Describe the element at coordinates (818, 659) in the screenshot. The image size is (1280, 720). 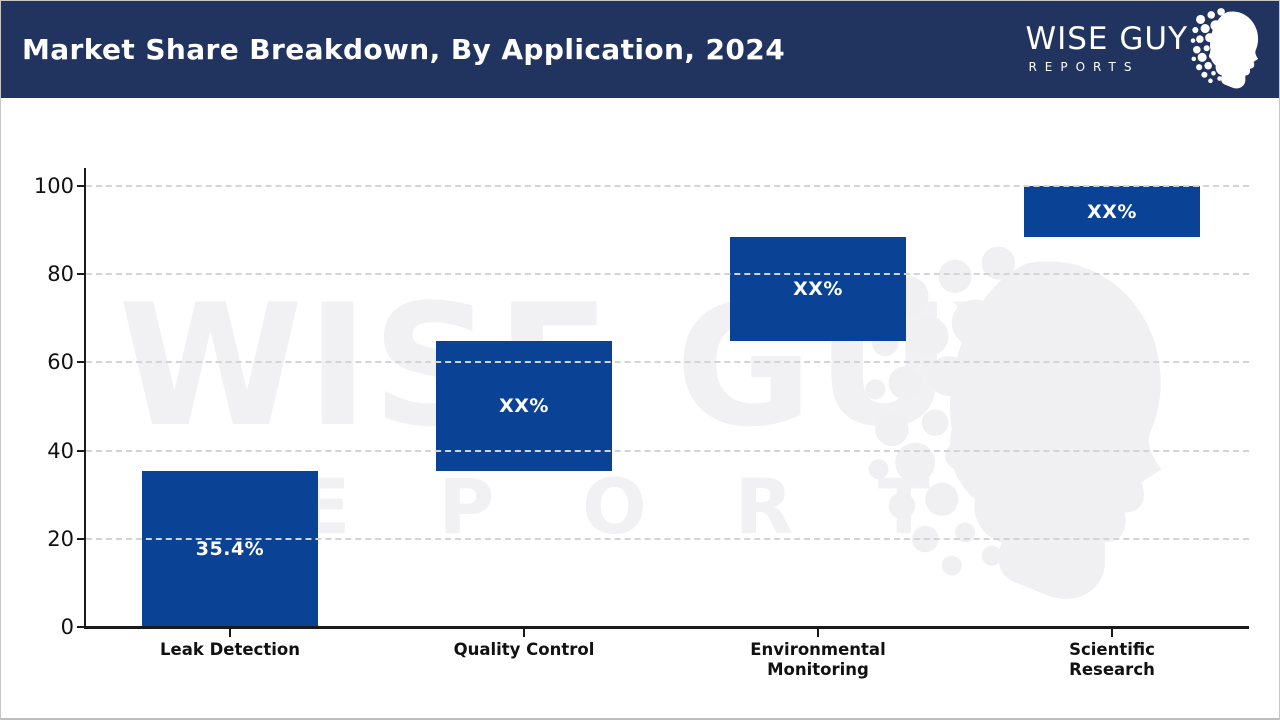
I see `x-tick-label: Environmental Monitoring` at that location.